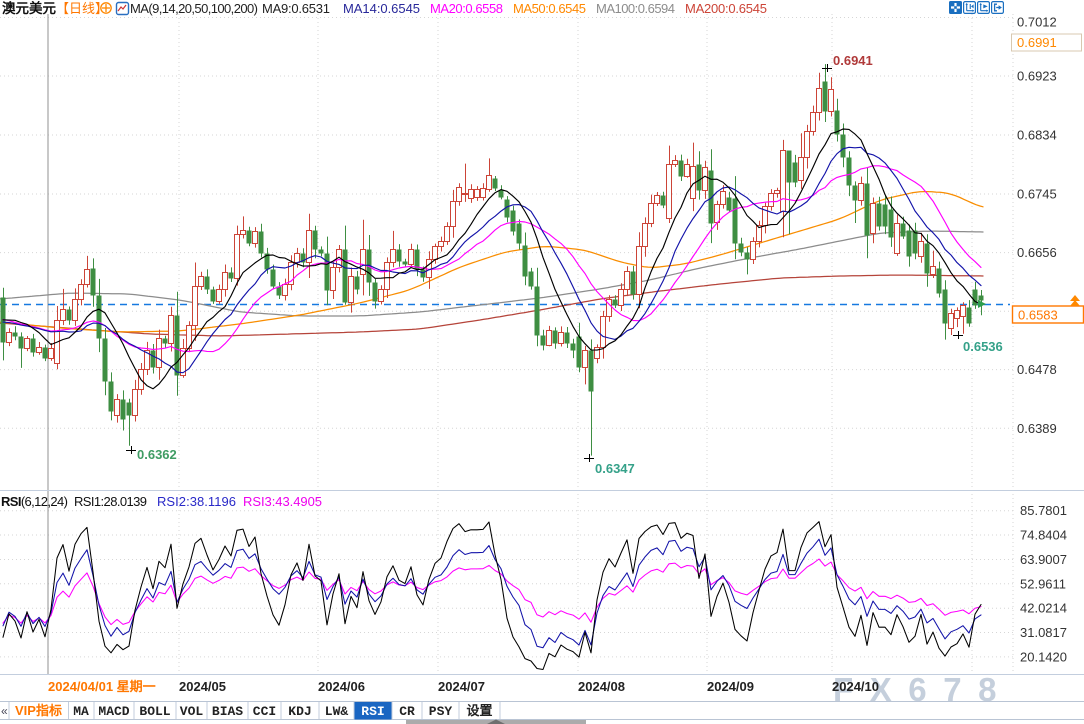  What do you see at coordinates (82, 8) in the screenshot?
I see `svg-text: 【日线】` at bounding box center [82, 8].